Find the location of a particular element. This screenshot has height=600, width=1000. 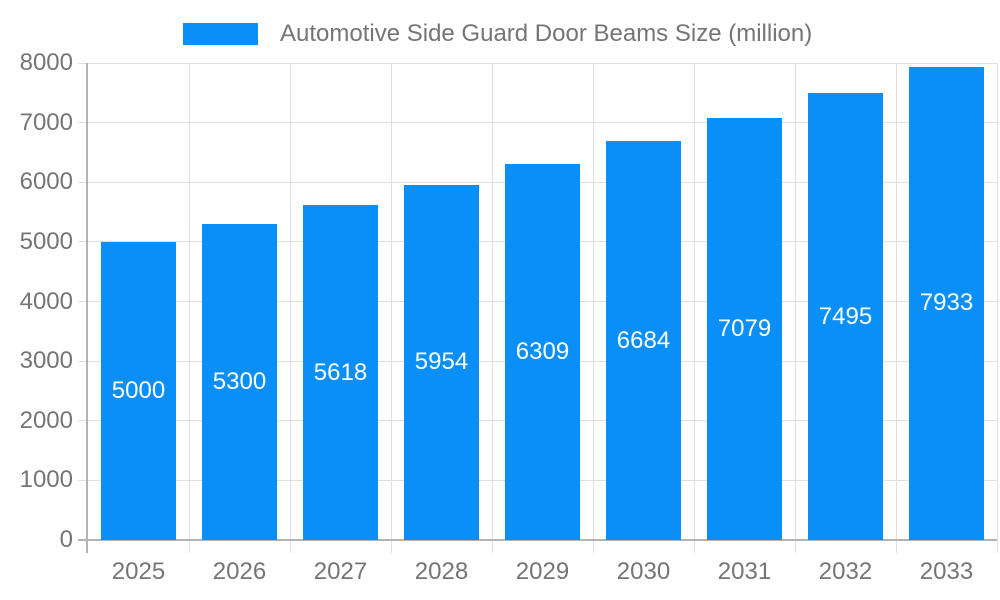

bar: 6309 is located at coordinates (542, 351).